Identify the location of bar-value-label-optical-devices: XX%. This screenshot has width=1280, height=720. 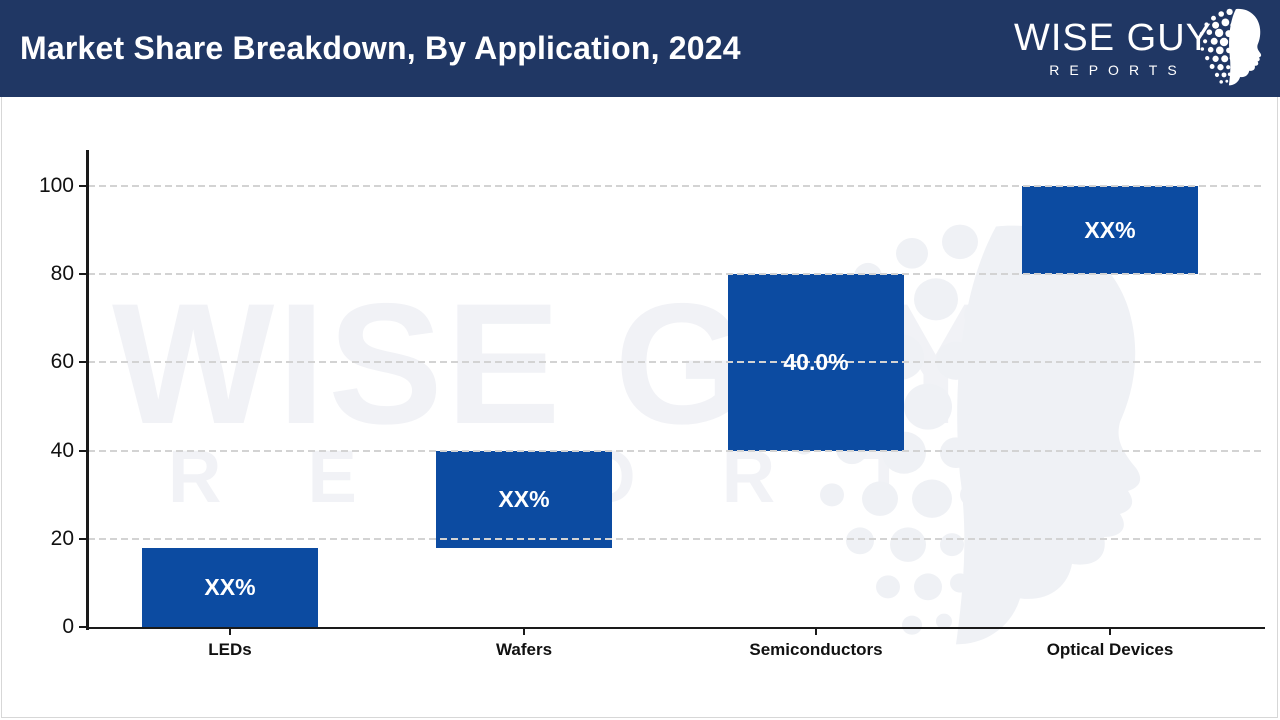
(1110, 230).